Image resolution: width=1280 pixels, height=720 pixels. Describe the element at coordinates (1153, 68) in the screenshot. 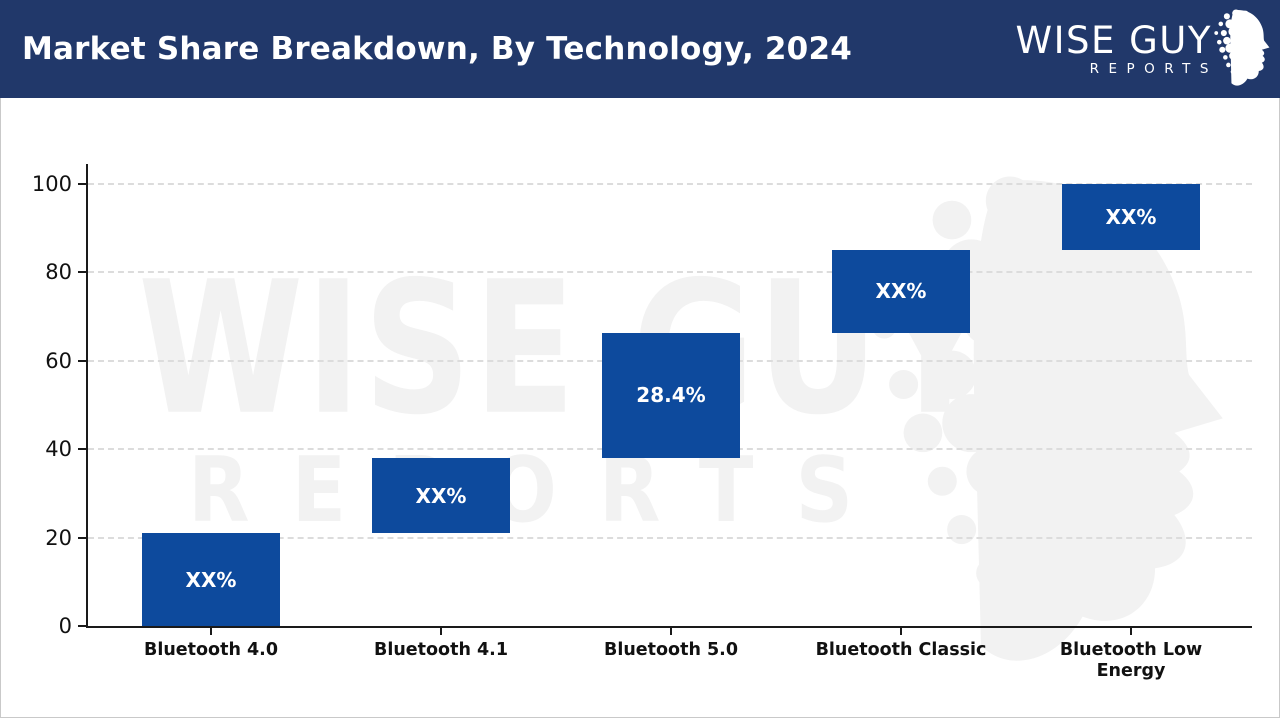

I see `logo-subtitle: REPORTS` at that location.